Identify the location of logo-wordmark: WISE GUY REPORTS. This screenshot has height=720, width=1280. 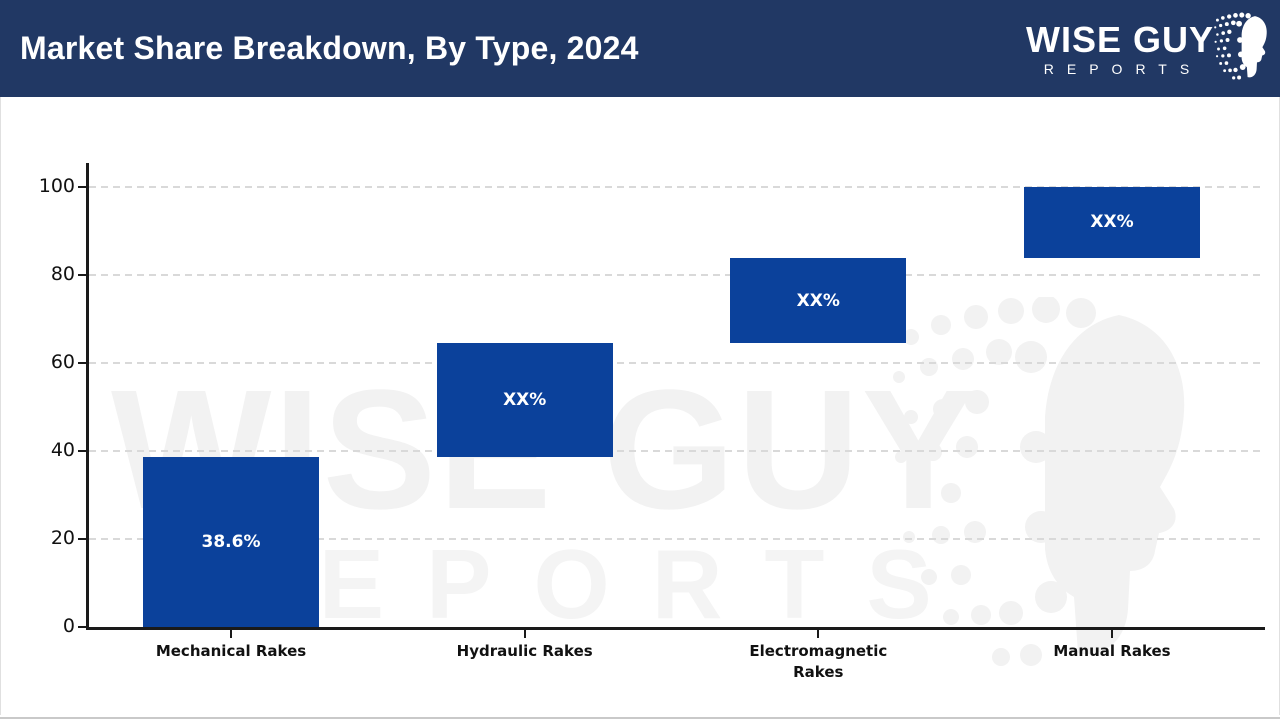
(1119, 47).